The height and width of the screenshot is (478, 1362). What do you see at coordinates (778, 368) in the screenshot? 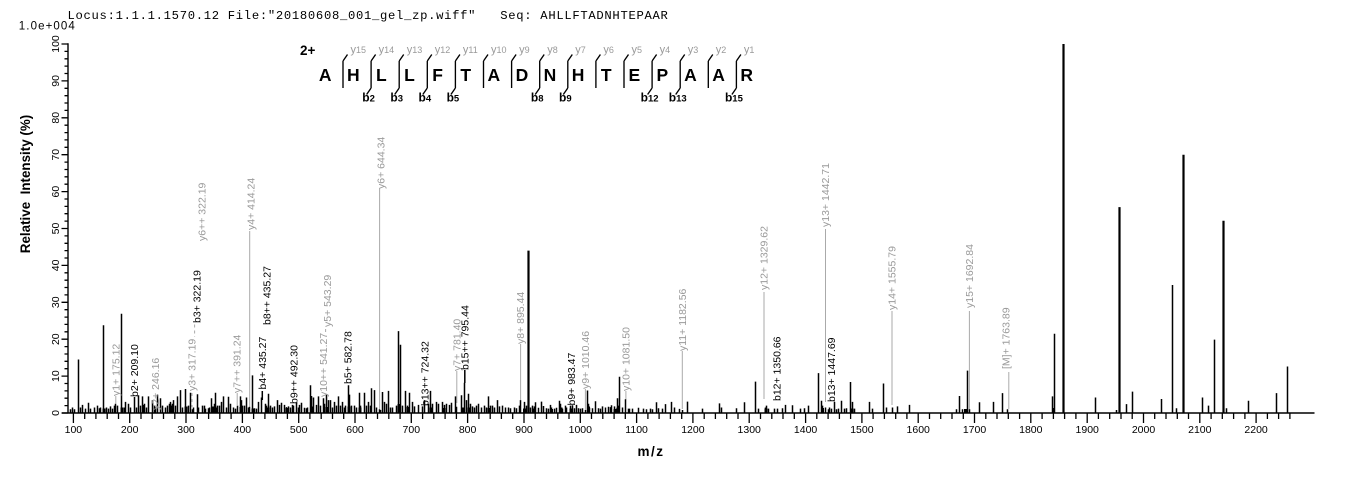
I see `svg-text: b12+ 1350.66` at bounding box center [778, 368].